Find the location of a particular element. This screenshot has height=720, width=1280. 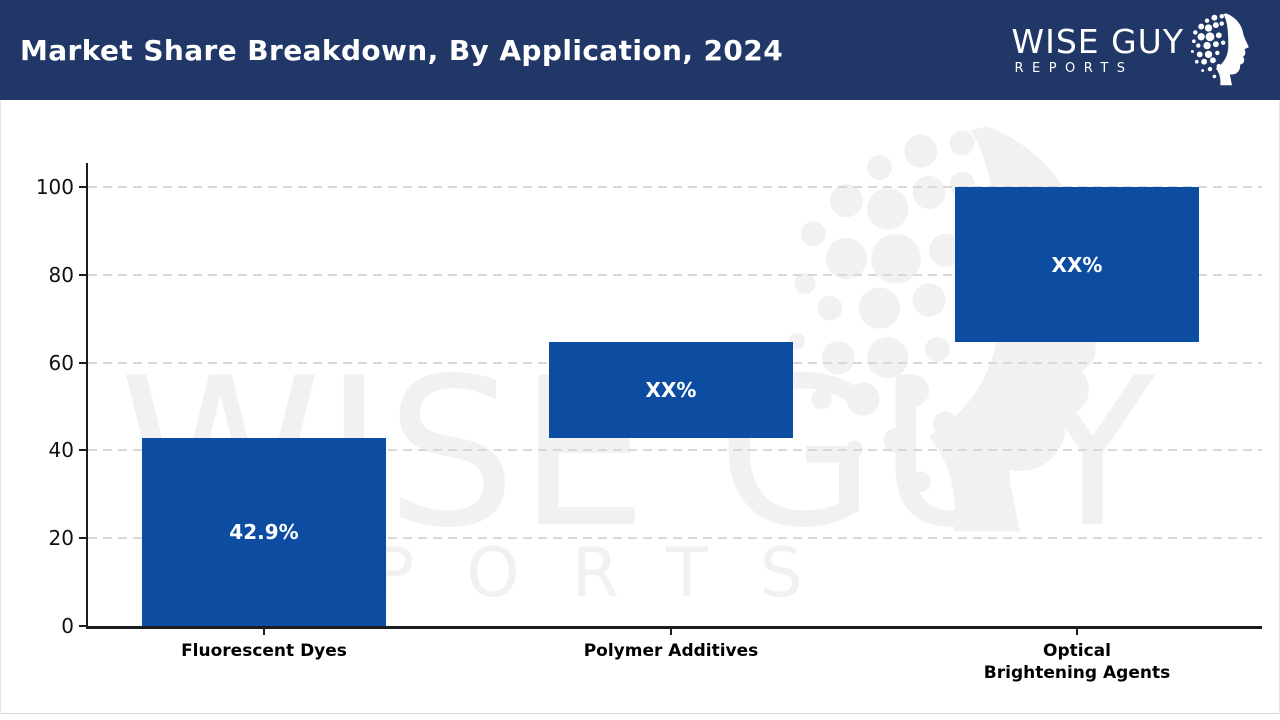

x-category-label-line: Fluorescent Dyes is located at coordinates (264, 651).